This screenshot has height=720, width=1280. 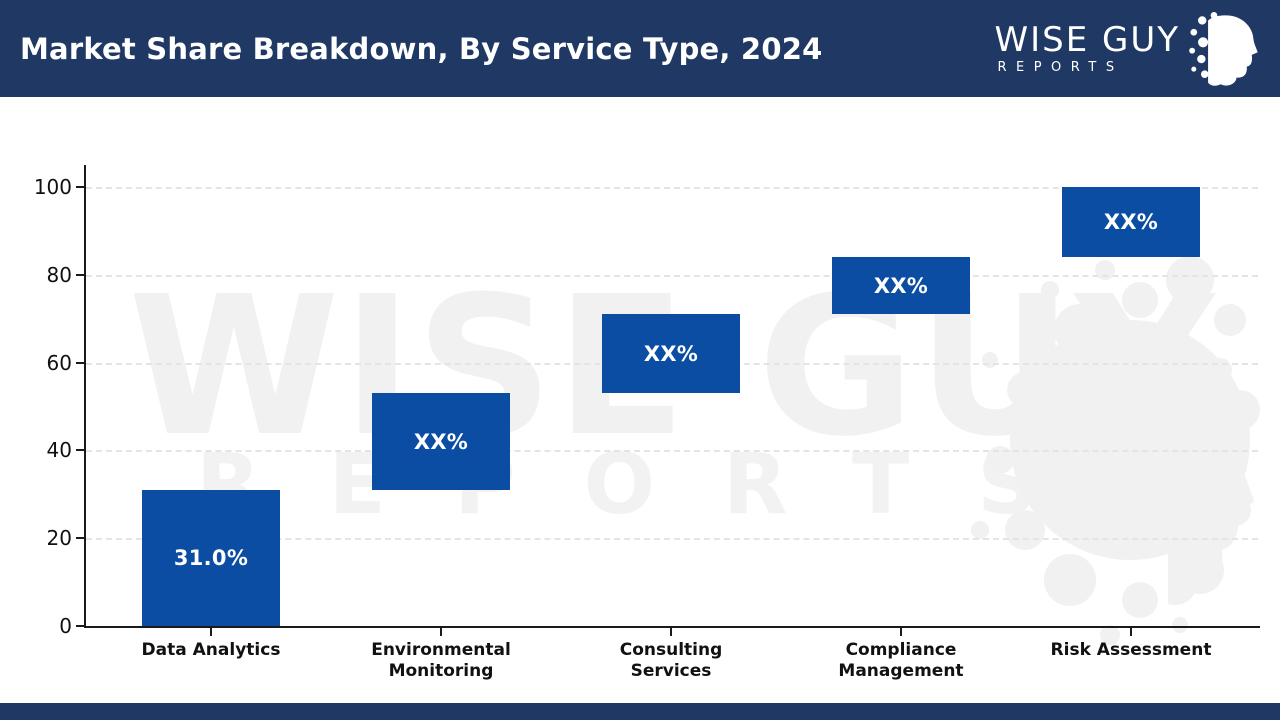 I want to click on x-tick-label: Risk Assessment, so click(x=1131, y=650).